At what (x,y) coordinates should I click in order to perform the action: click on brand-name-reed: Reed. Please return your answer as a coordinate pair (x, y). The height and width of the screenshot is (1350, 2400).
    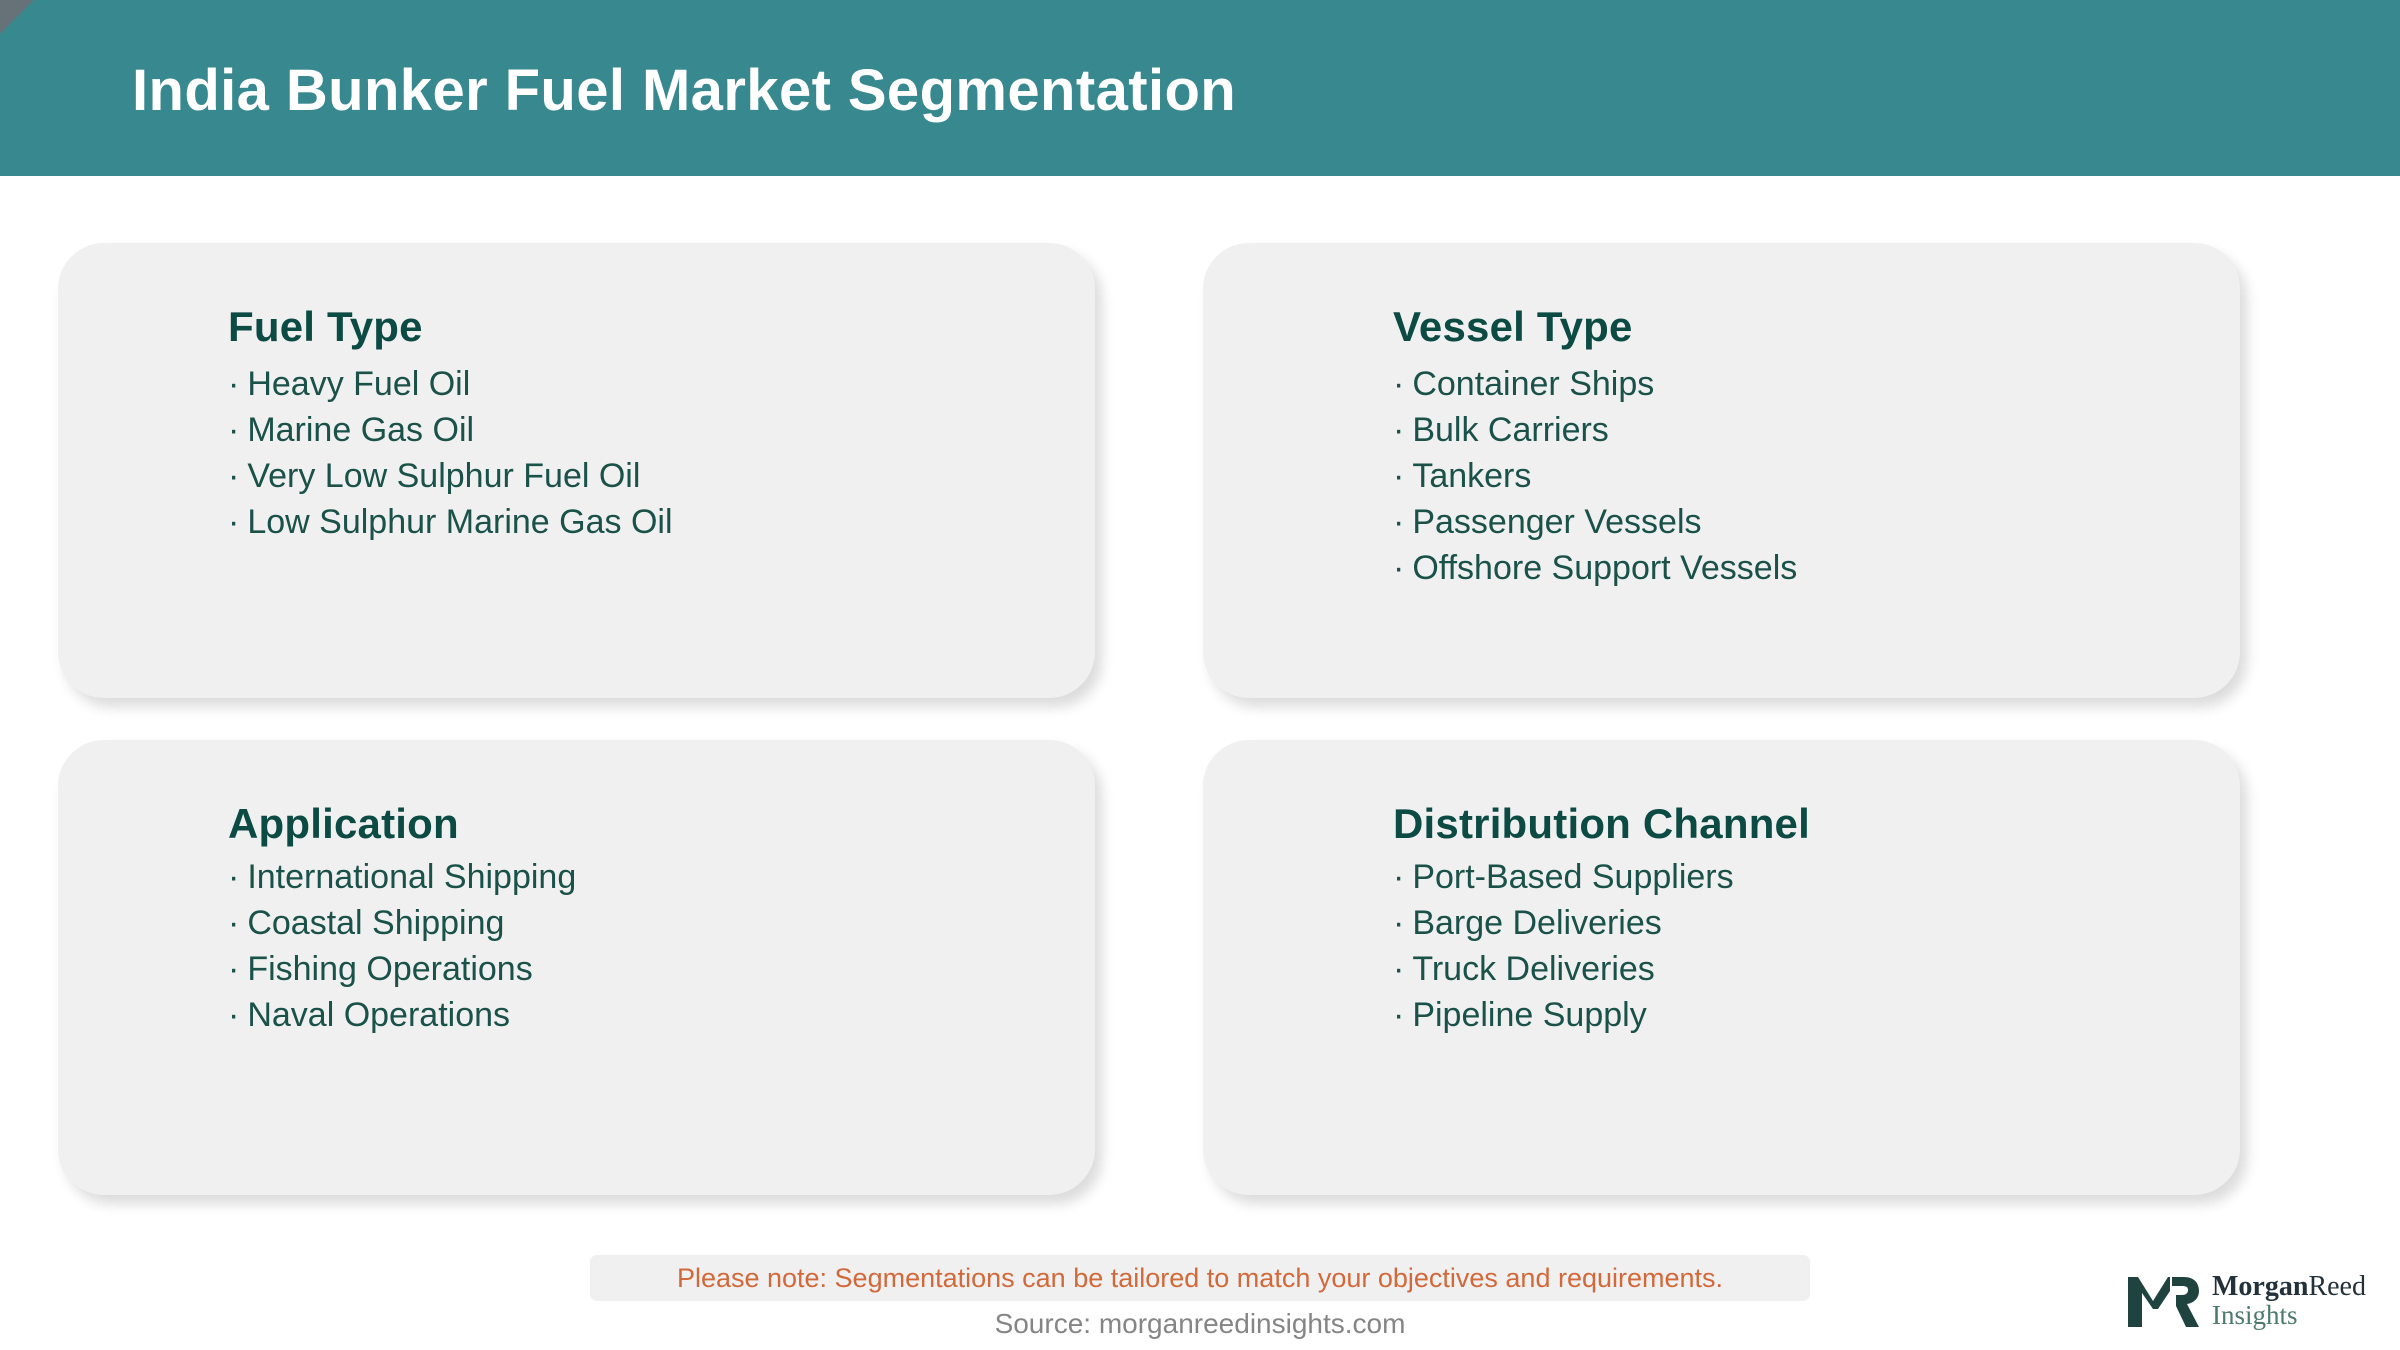
    Looking at the image, I should click on (2337, 1286).